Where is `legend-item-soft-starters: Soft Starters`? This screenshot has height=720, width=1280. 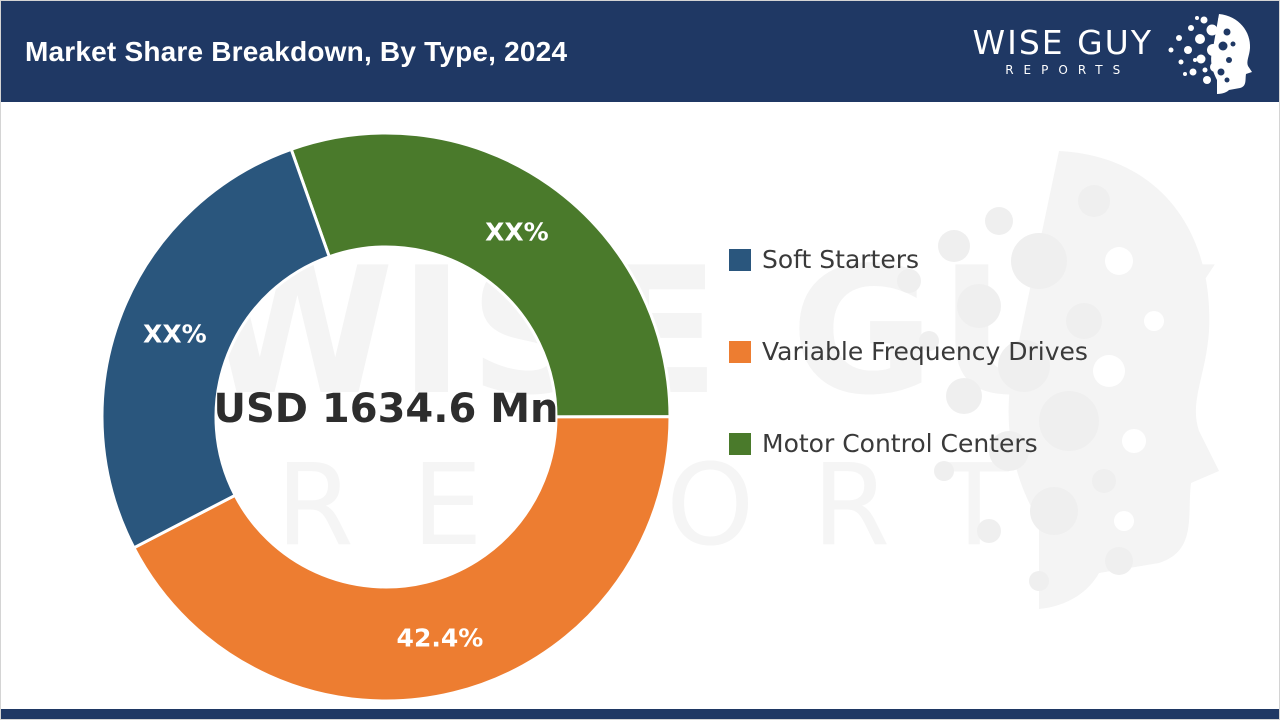
legend-item-soft-starters: Soft Starters is located at coordinates (908, 259).